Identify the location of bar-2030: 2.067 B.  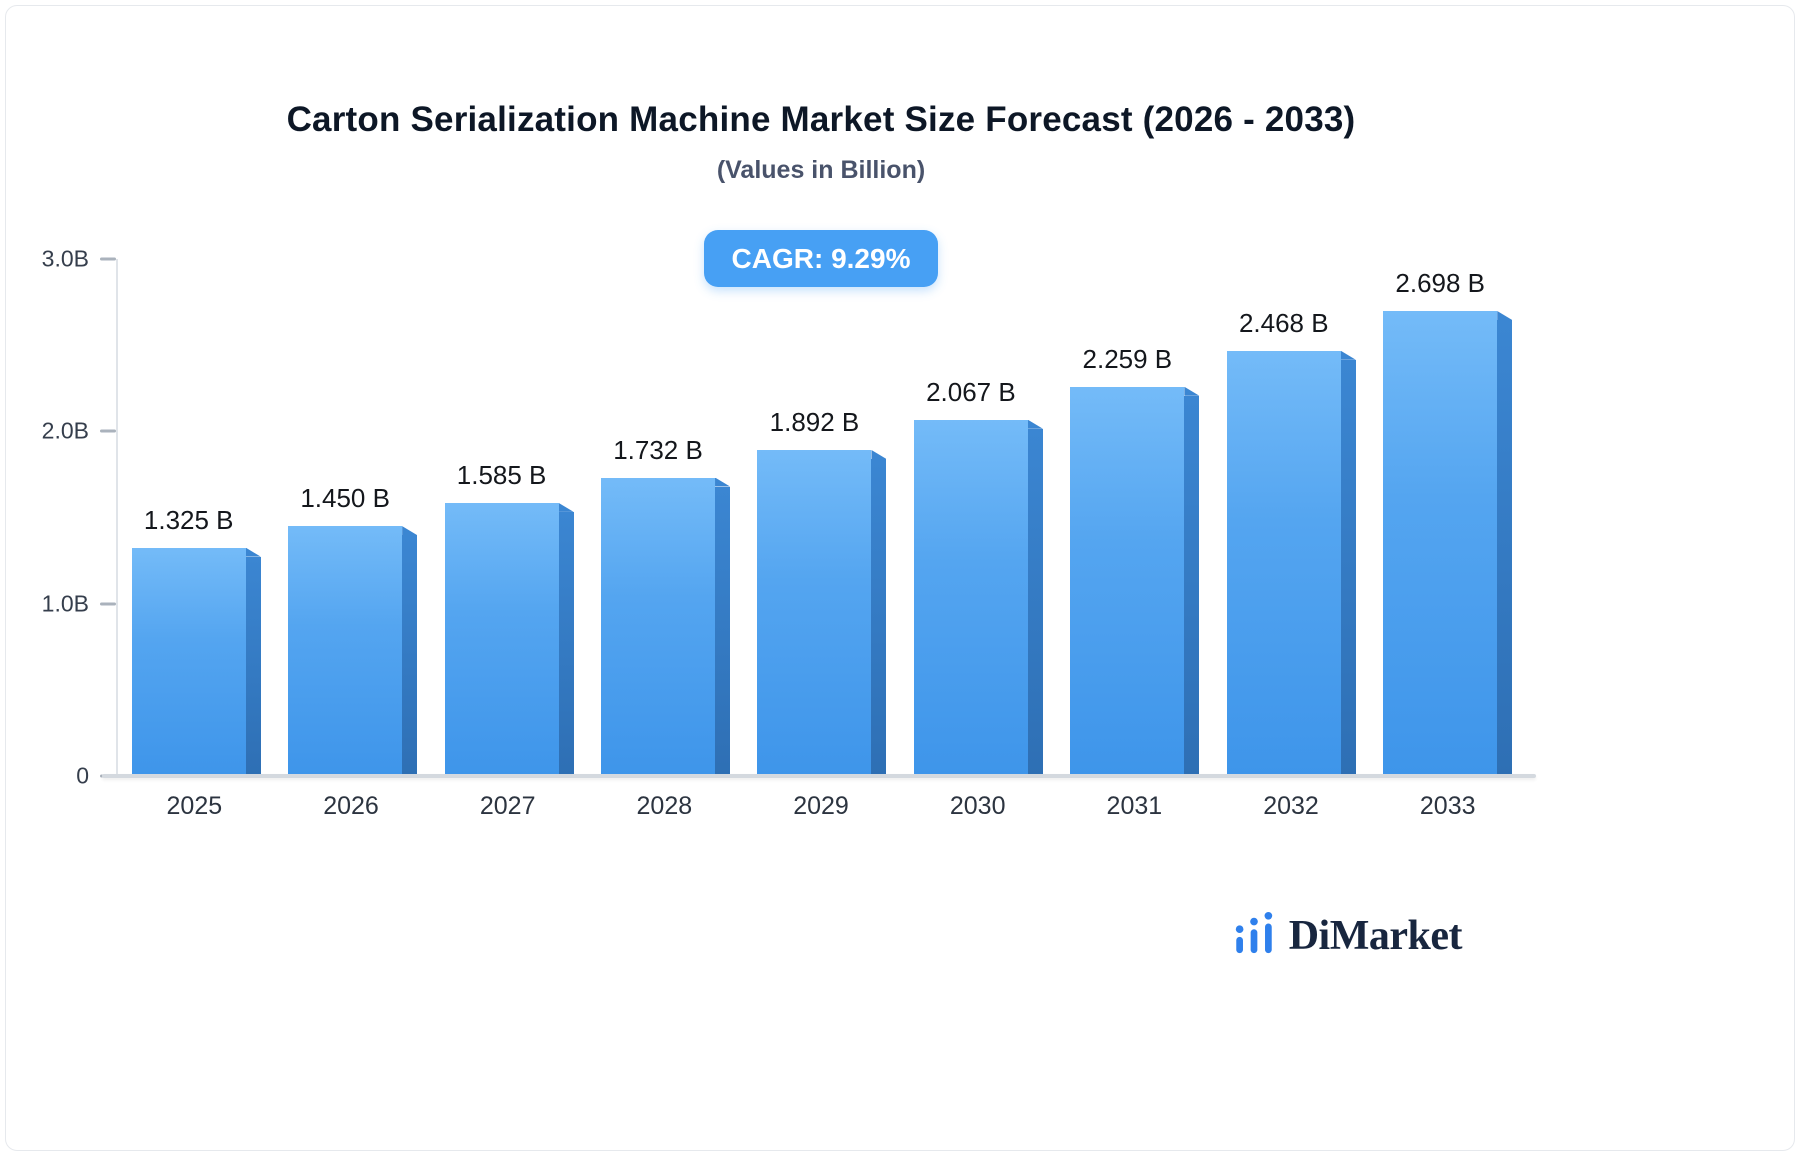
(978, 576).